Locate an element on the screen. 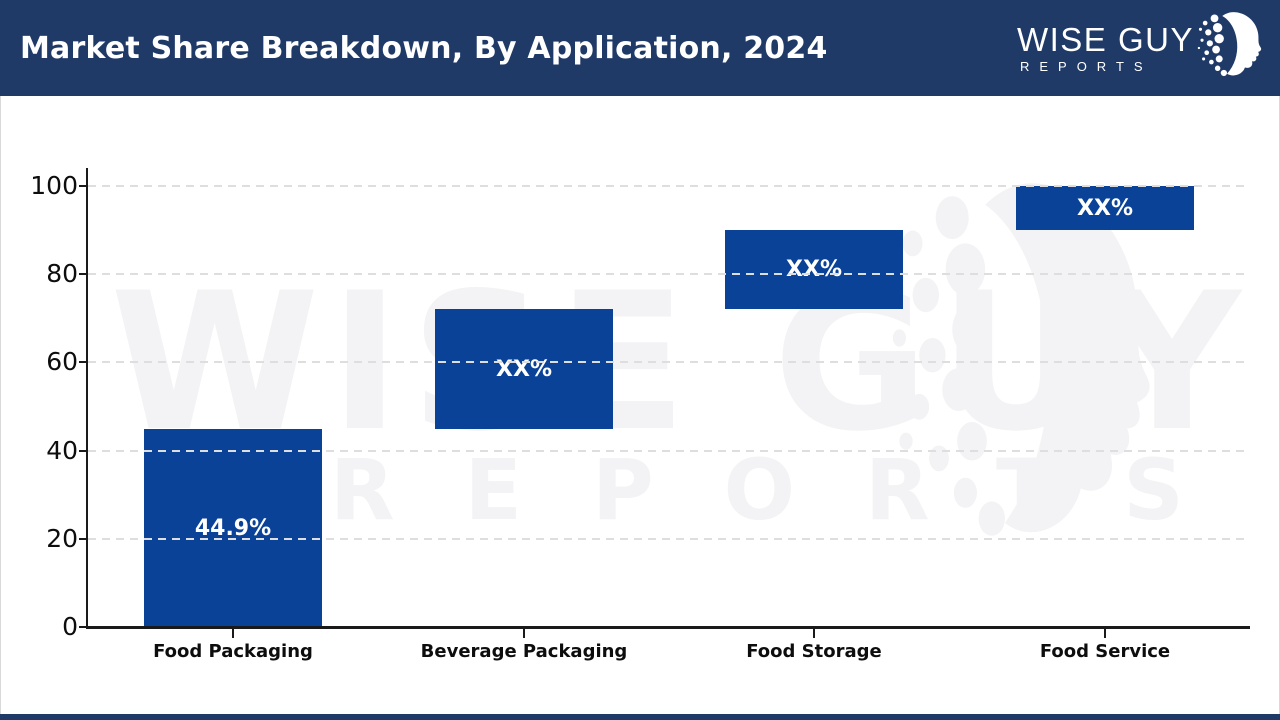 This screenshot has width=1280, height=720. logo-subtitle: REPORTS is located at coordinates (1086, 66).